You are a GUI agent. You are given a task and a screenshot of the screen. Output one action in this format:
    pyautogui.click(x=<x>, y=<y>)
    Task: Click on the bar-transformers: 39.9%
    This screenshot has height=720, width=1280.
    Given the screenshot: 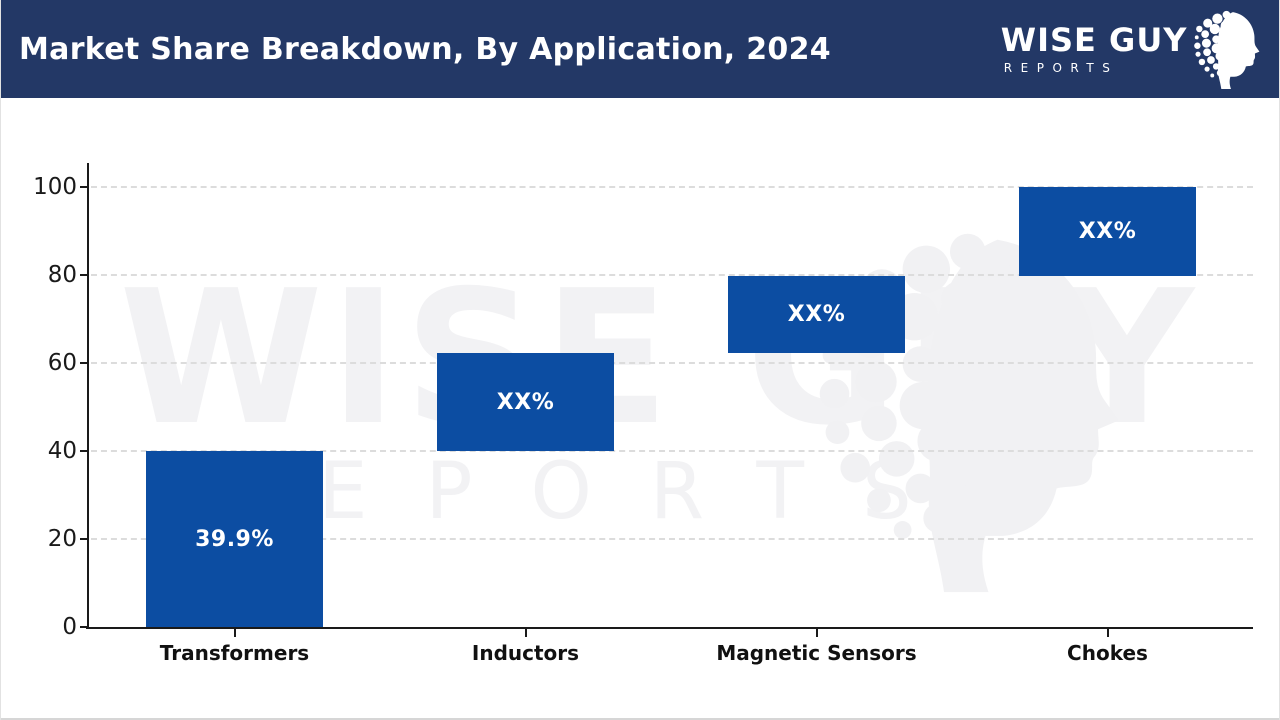 What is the action you would take?
    pyautogui.click(x=234, y=539)
    